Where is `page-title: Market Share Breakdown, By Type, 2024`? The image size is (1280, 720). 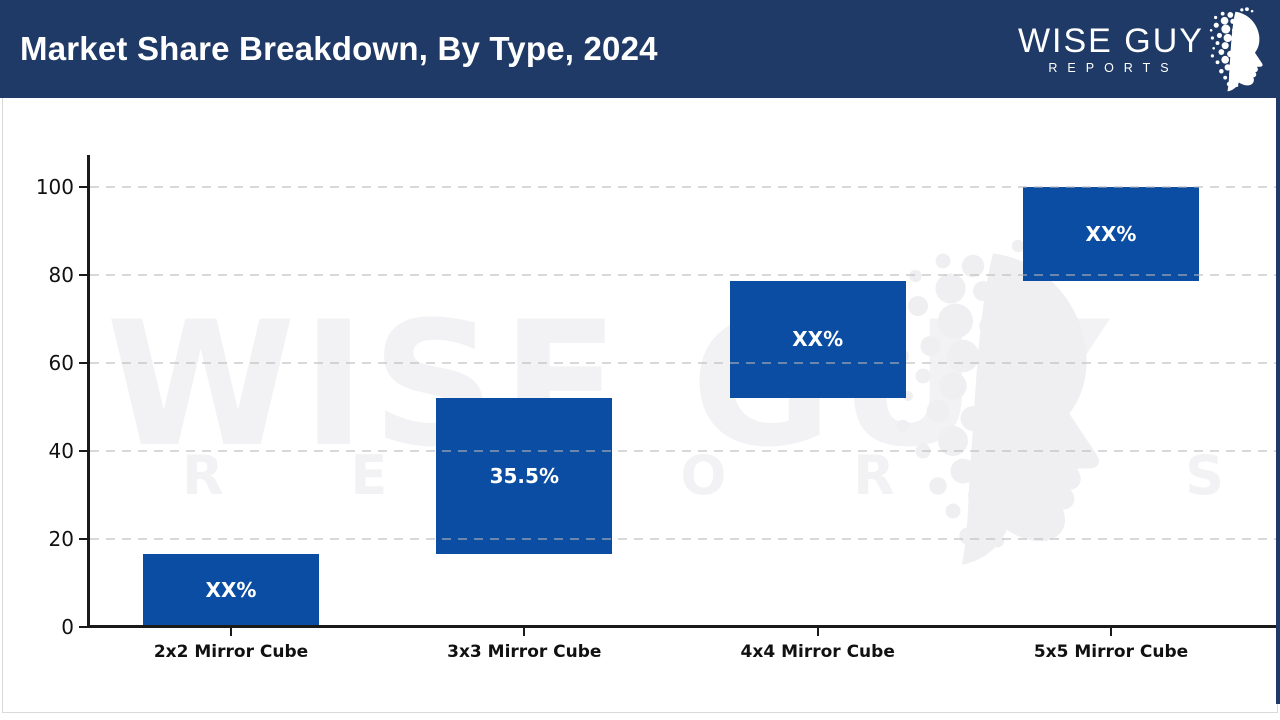 page-title: Market Share Breakdown, By Type, 2024 is located at coordinates (339, 48).